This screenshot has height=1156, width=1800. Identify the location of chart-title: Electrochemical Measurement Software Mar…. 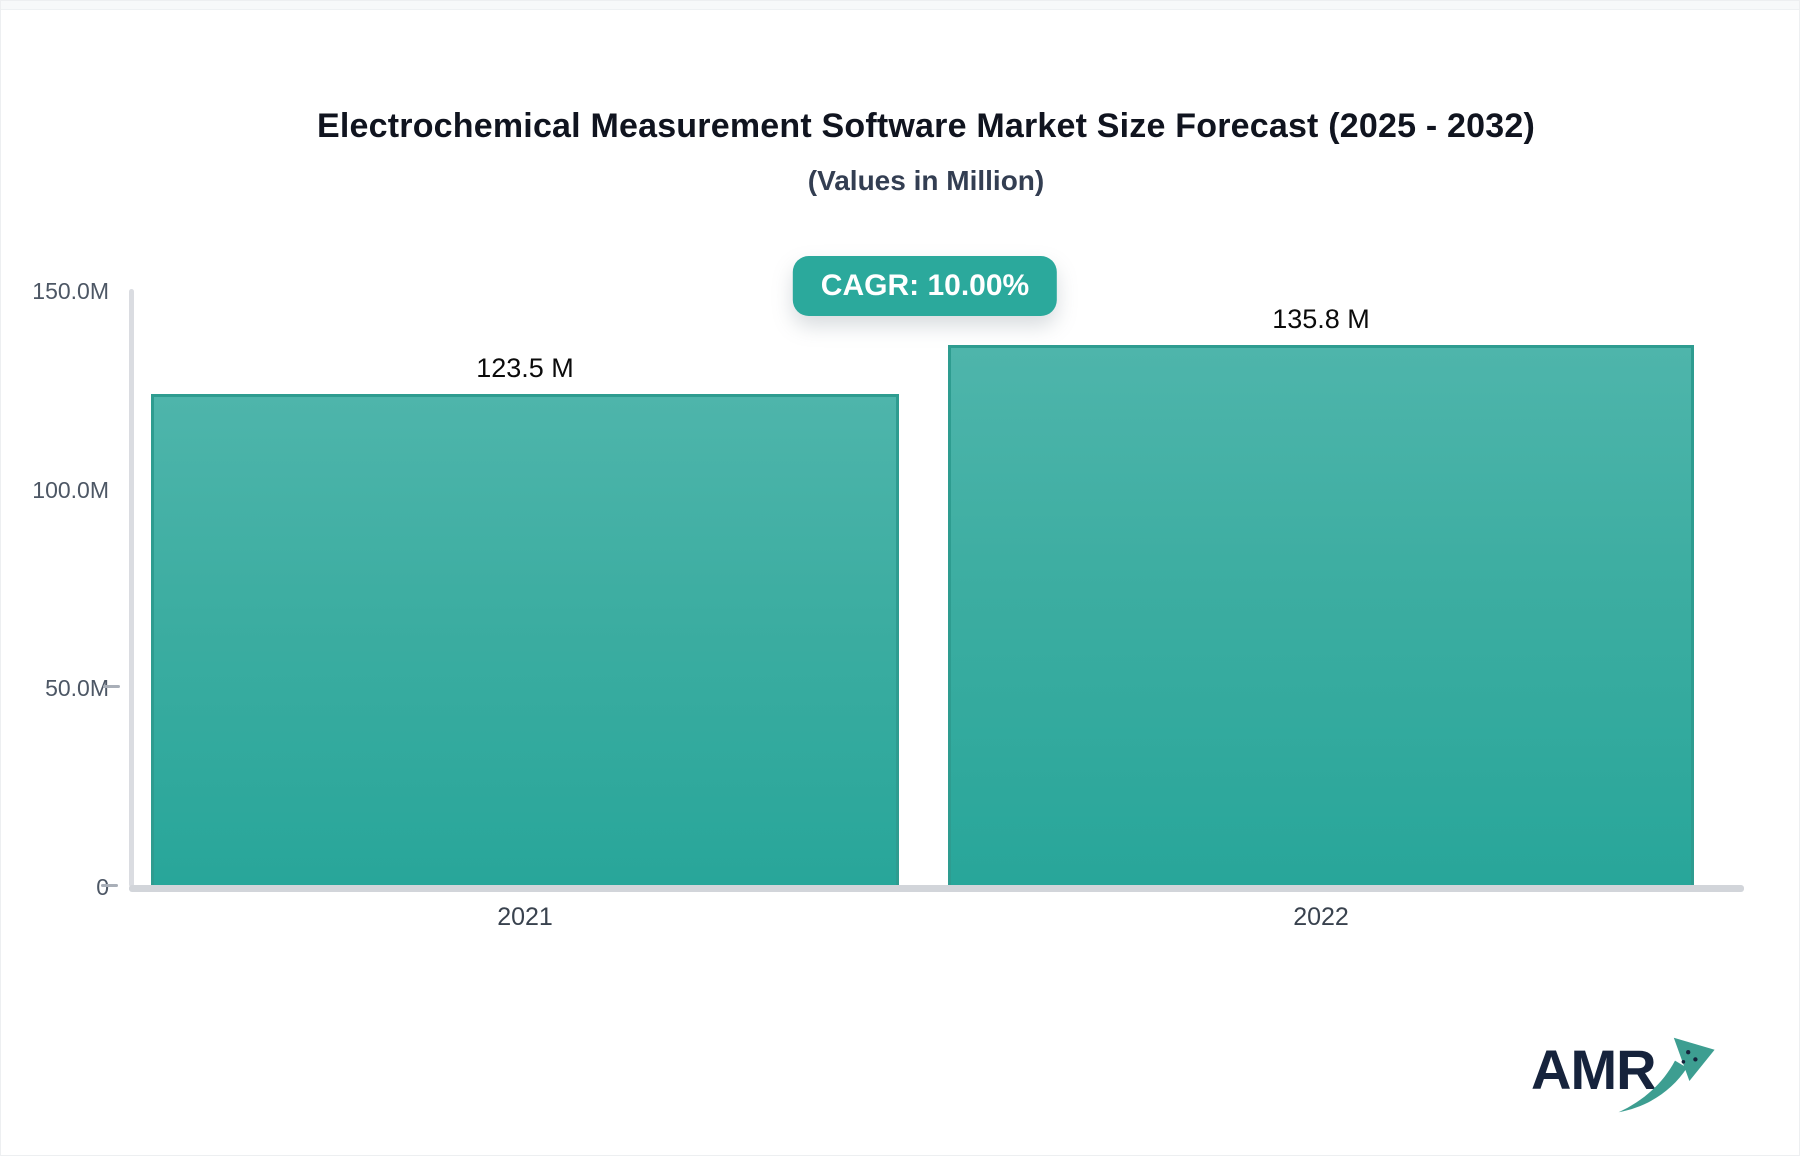
(926, 126).